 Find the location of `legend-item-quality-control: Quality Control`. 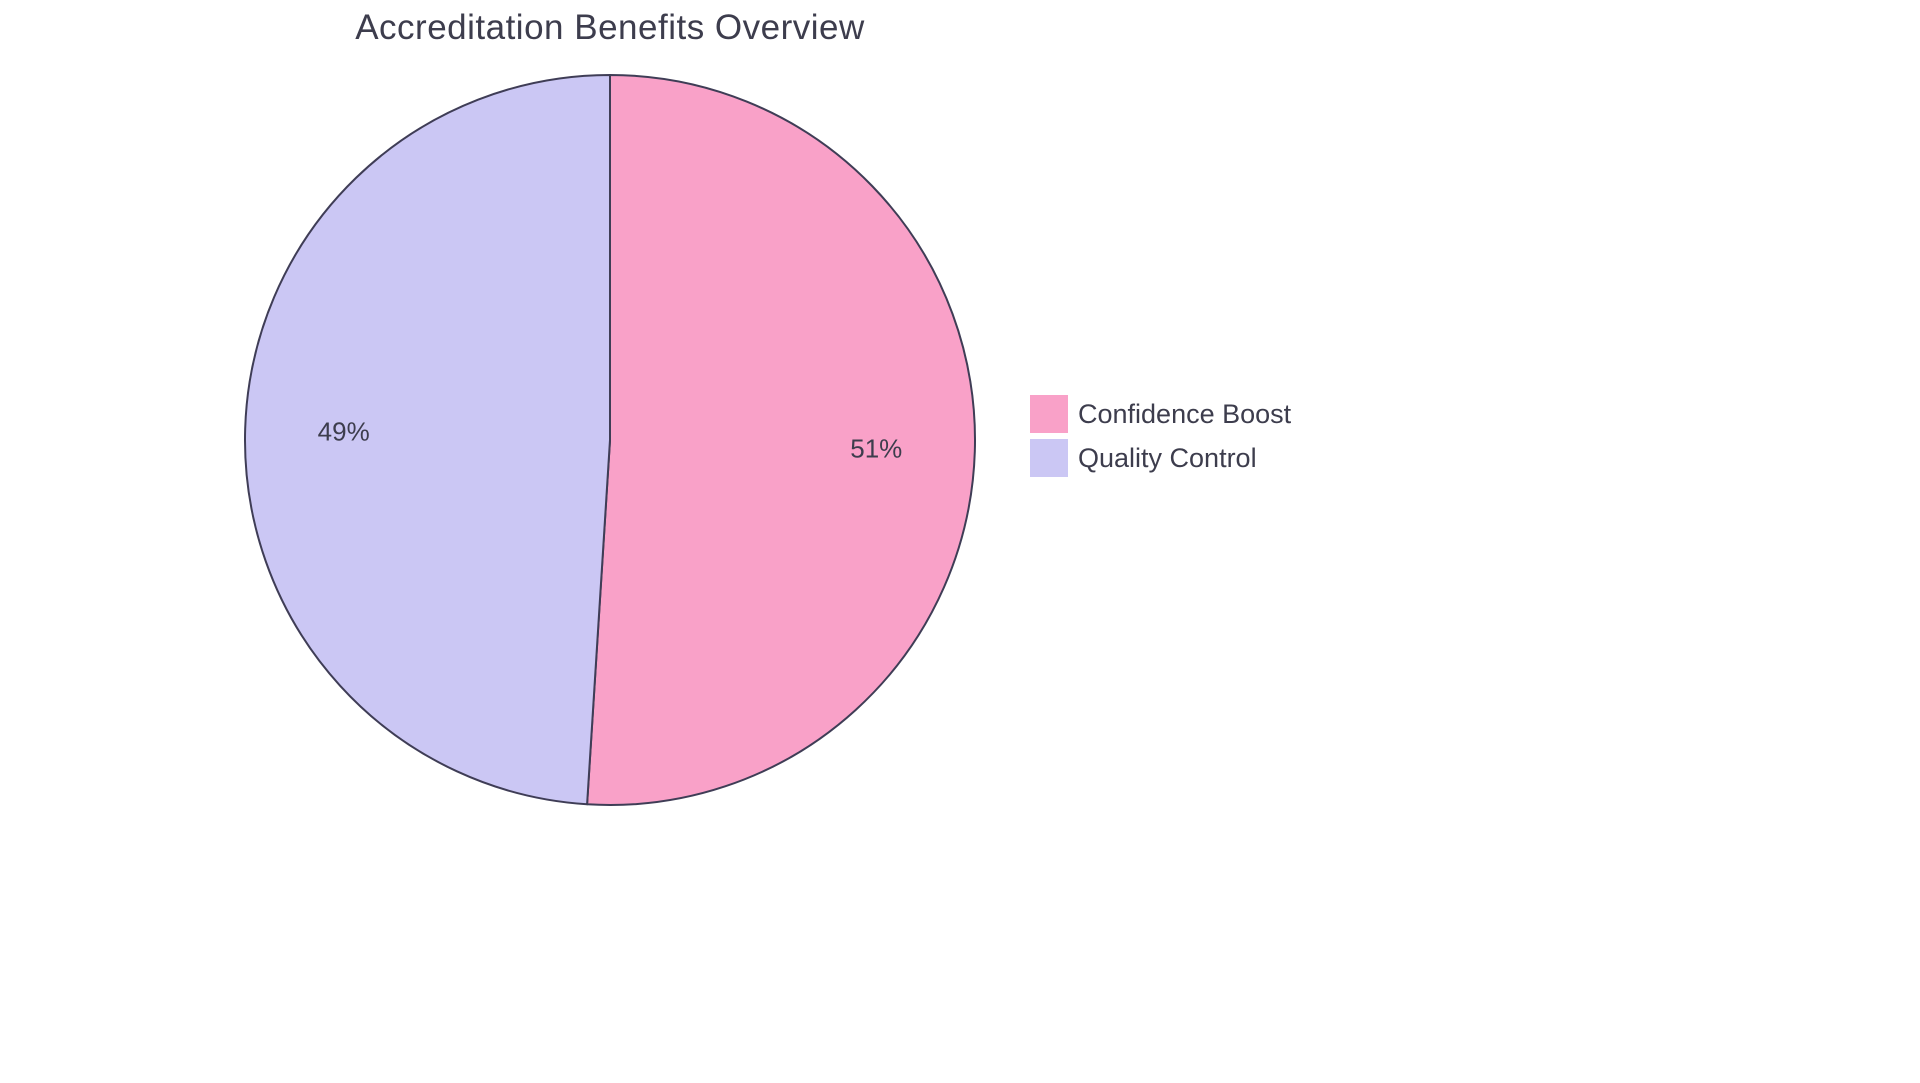

legend-item-quality-control: Quality Control is located at coordinates (1160, 458).